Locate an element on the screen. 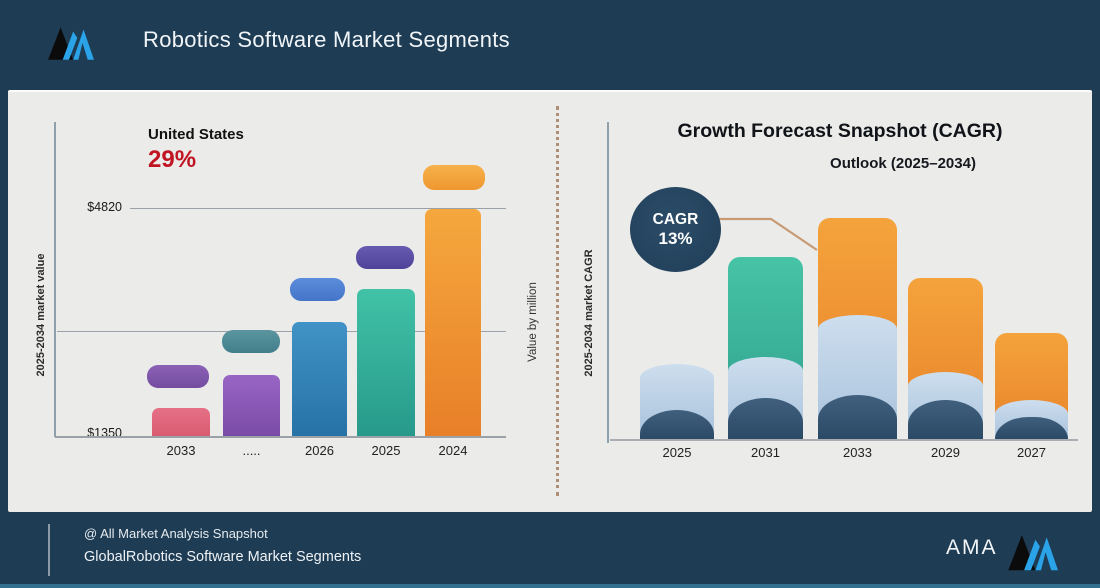 The image size is (1100, 588). x-label-2031: 2031 is located at coordinates (765, 452).